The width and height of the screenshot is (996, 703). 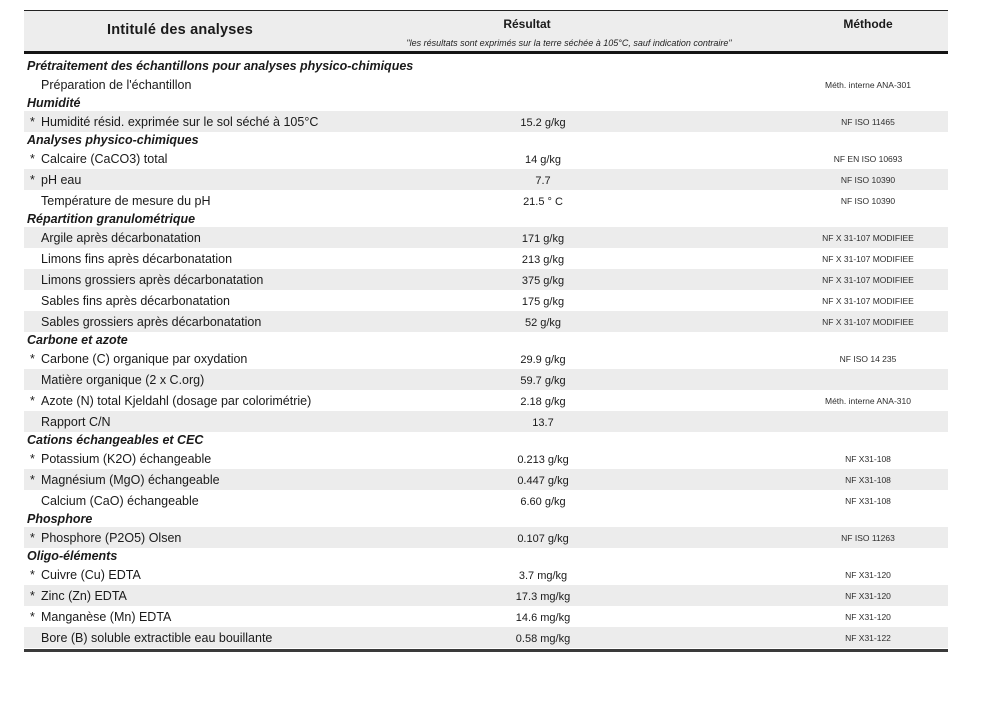 What do you see at coordinates (868, 422) in the screenshot?
I see `method-value` at bounding box center [868, 422].